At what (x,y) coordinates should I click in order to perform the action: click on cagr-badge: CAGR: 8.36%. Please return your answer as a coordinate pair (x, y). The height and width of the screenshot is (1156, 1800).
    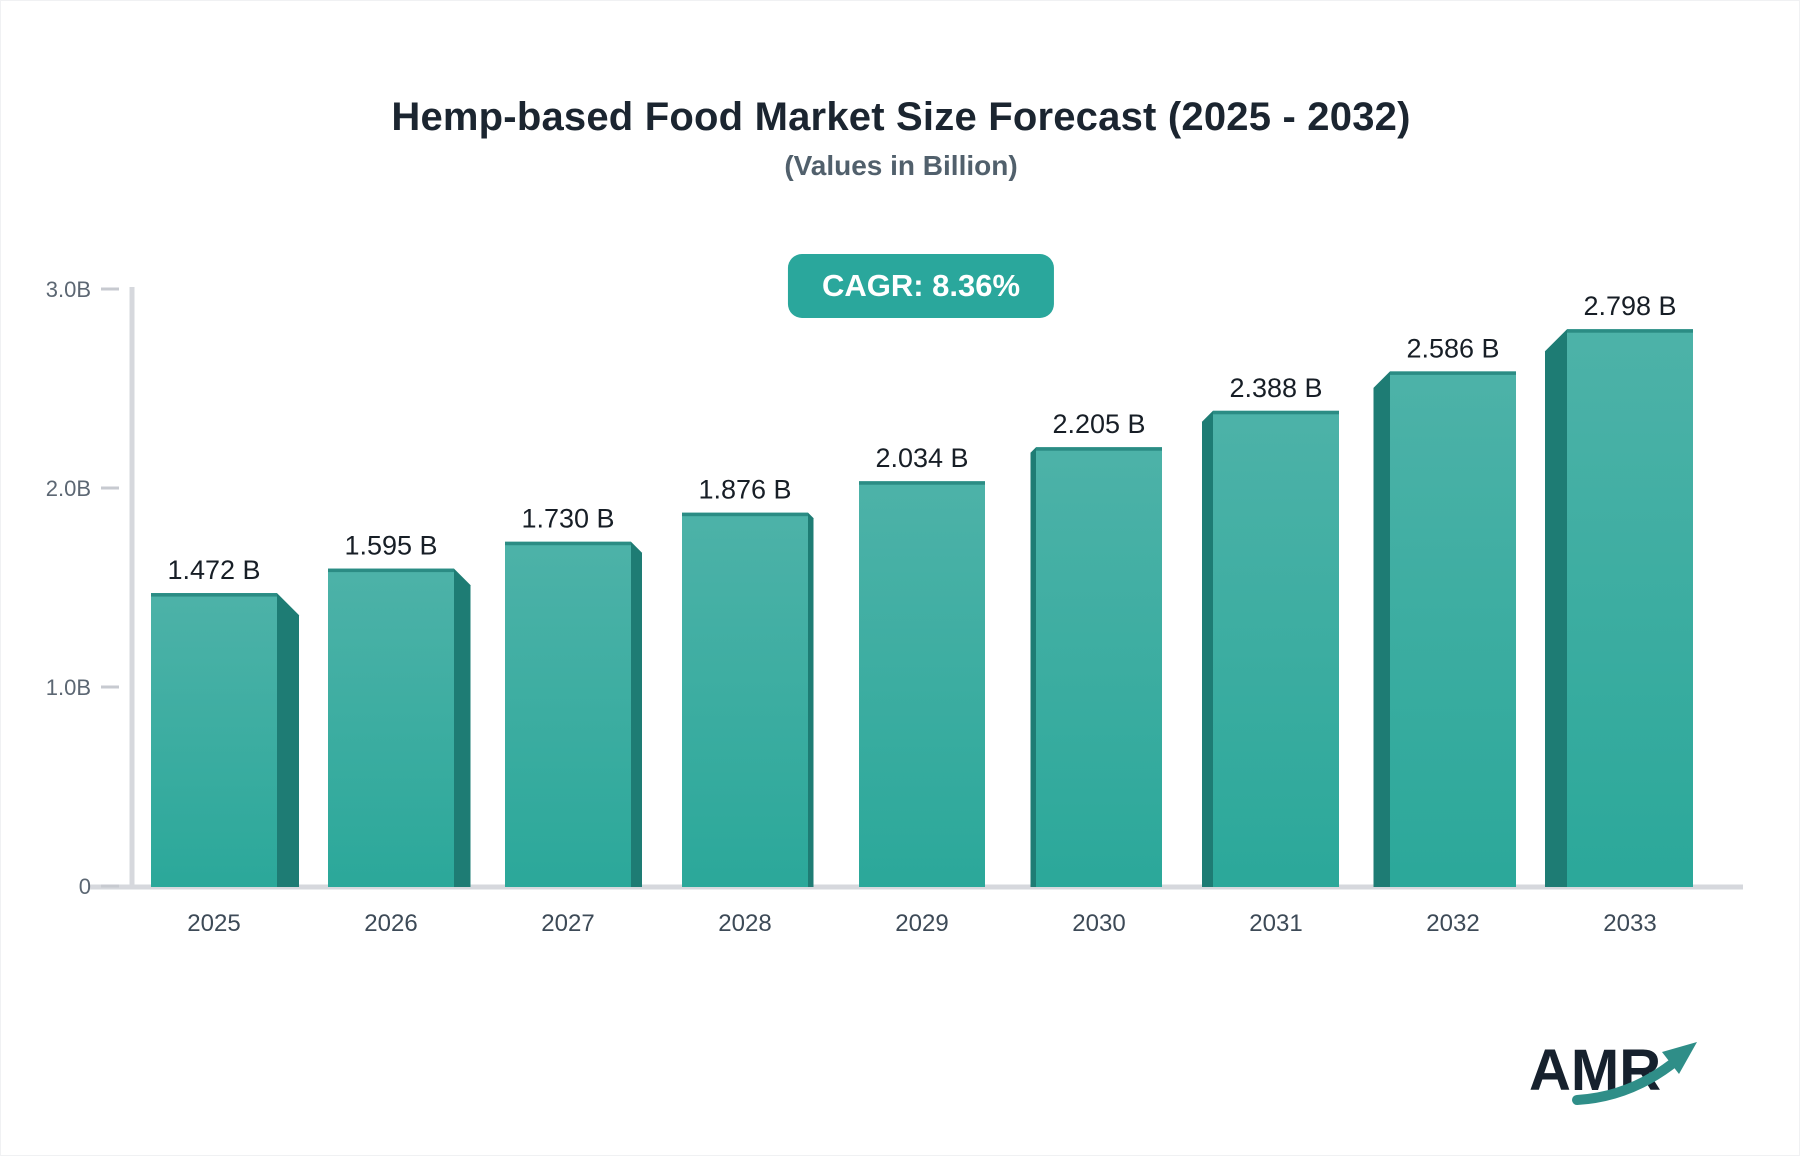
    Looking at the image, I should click on (921, 286).